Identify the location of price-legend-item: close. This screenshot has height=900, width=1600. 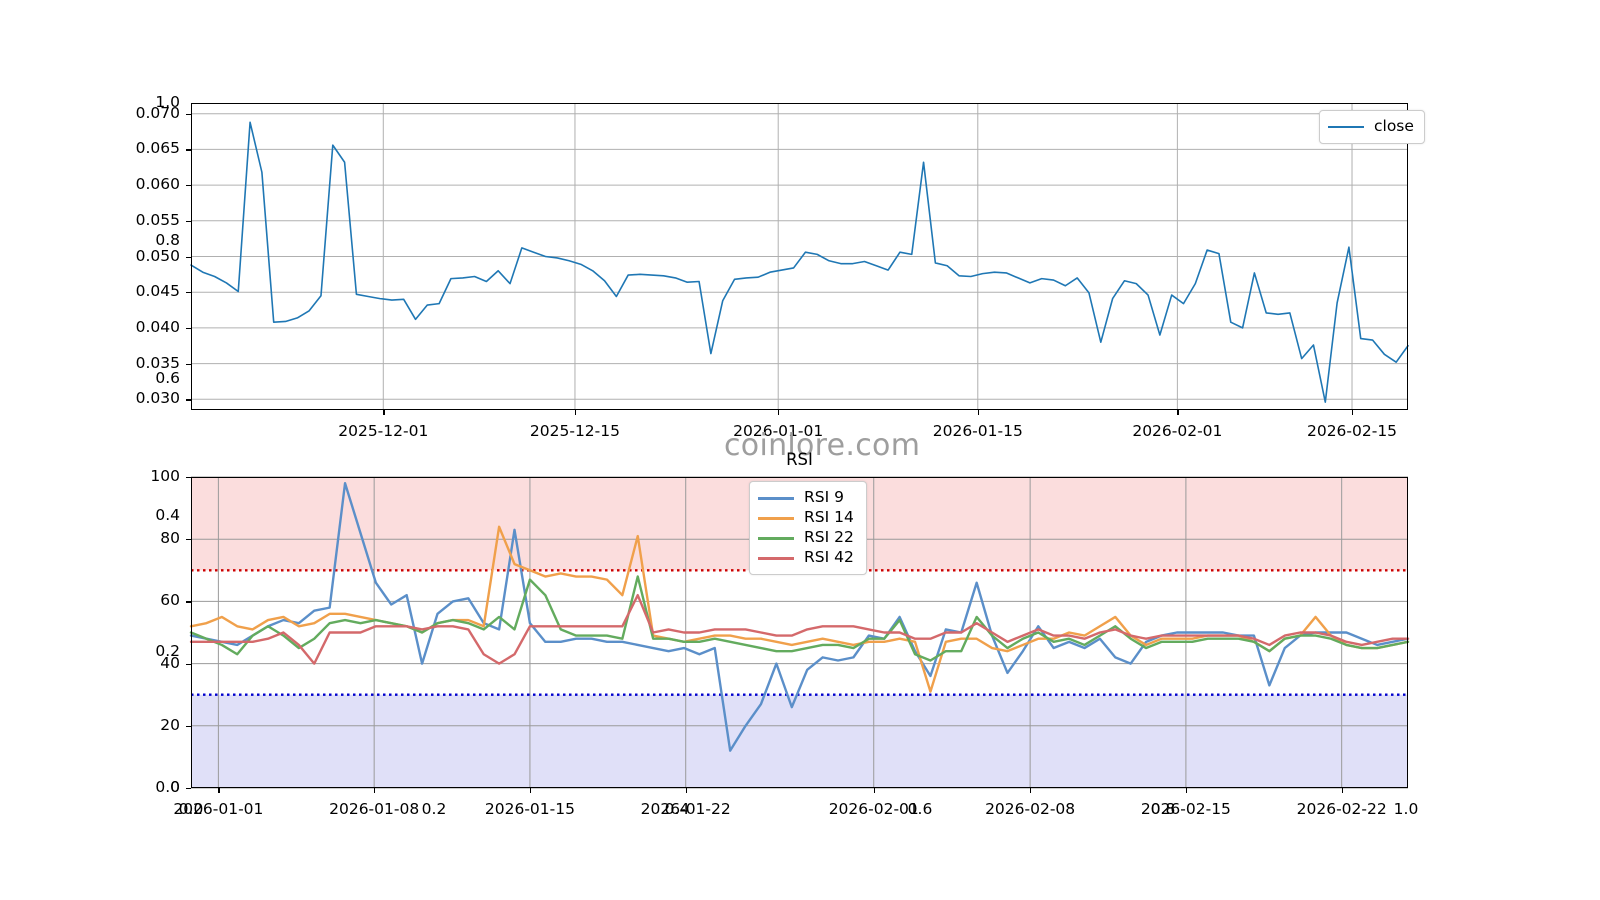
(1371, 127).